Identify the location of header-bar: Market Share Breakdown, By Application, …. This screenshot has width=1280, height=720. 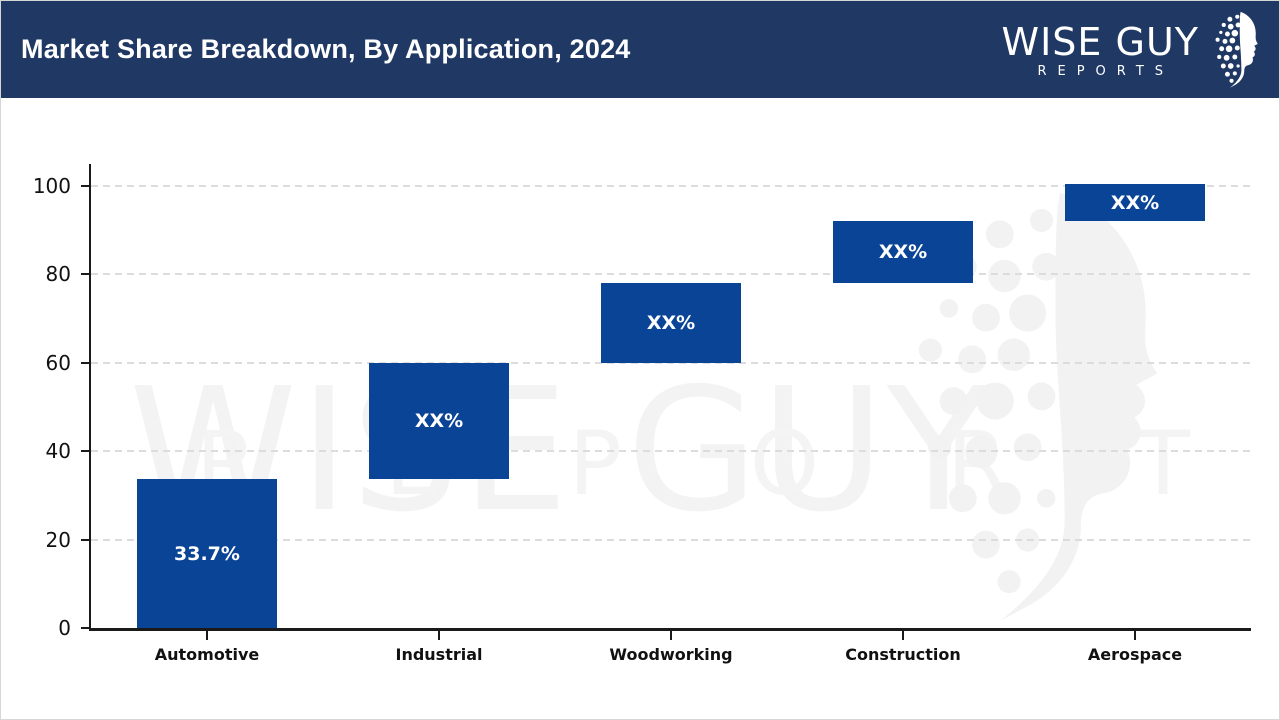
(640, 49).